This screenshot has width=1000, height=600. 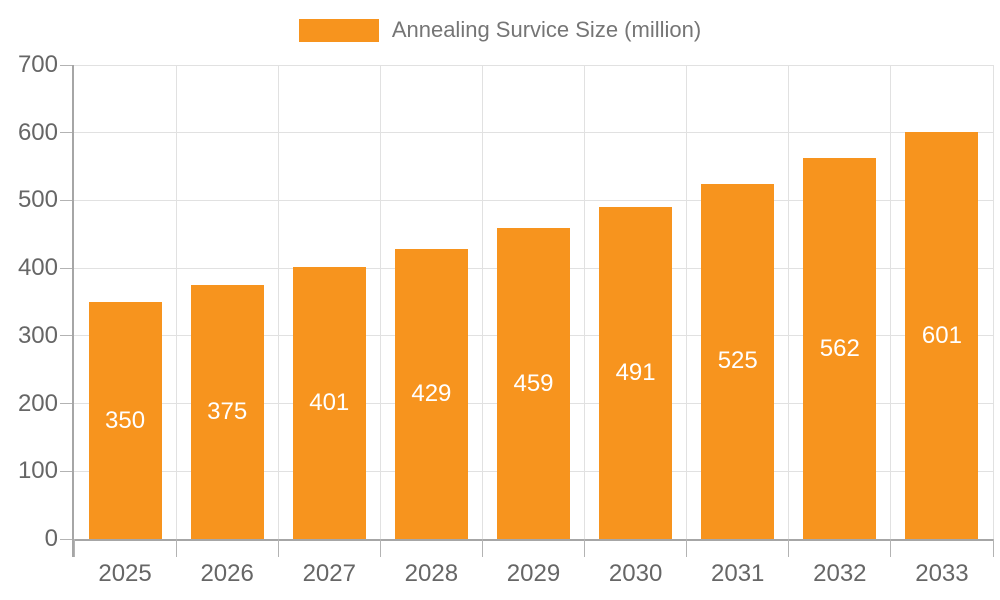 I want to click on bar-2033: 601, so click(x=942, y=335).